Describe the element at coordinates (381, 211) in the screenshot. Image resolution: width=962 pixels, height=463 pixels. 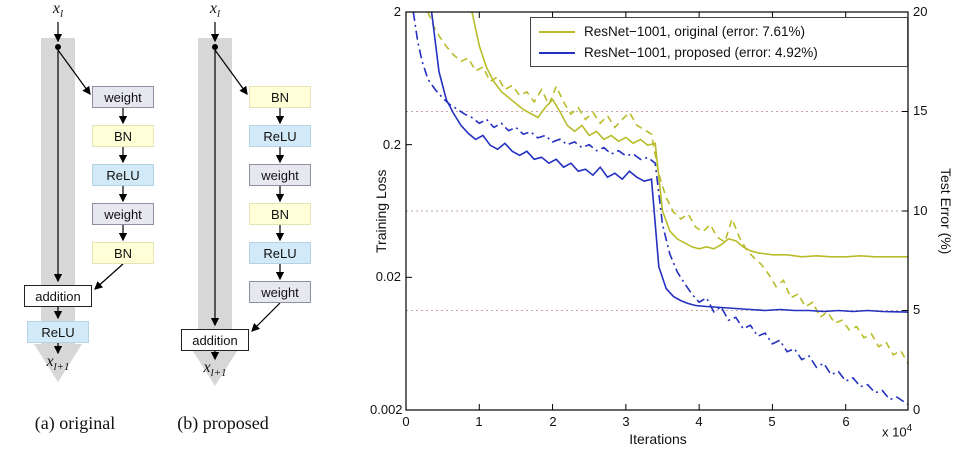
I see `y-axis-label-left: Training Loss` at that location.